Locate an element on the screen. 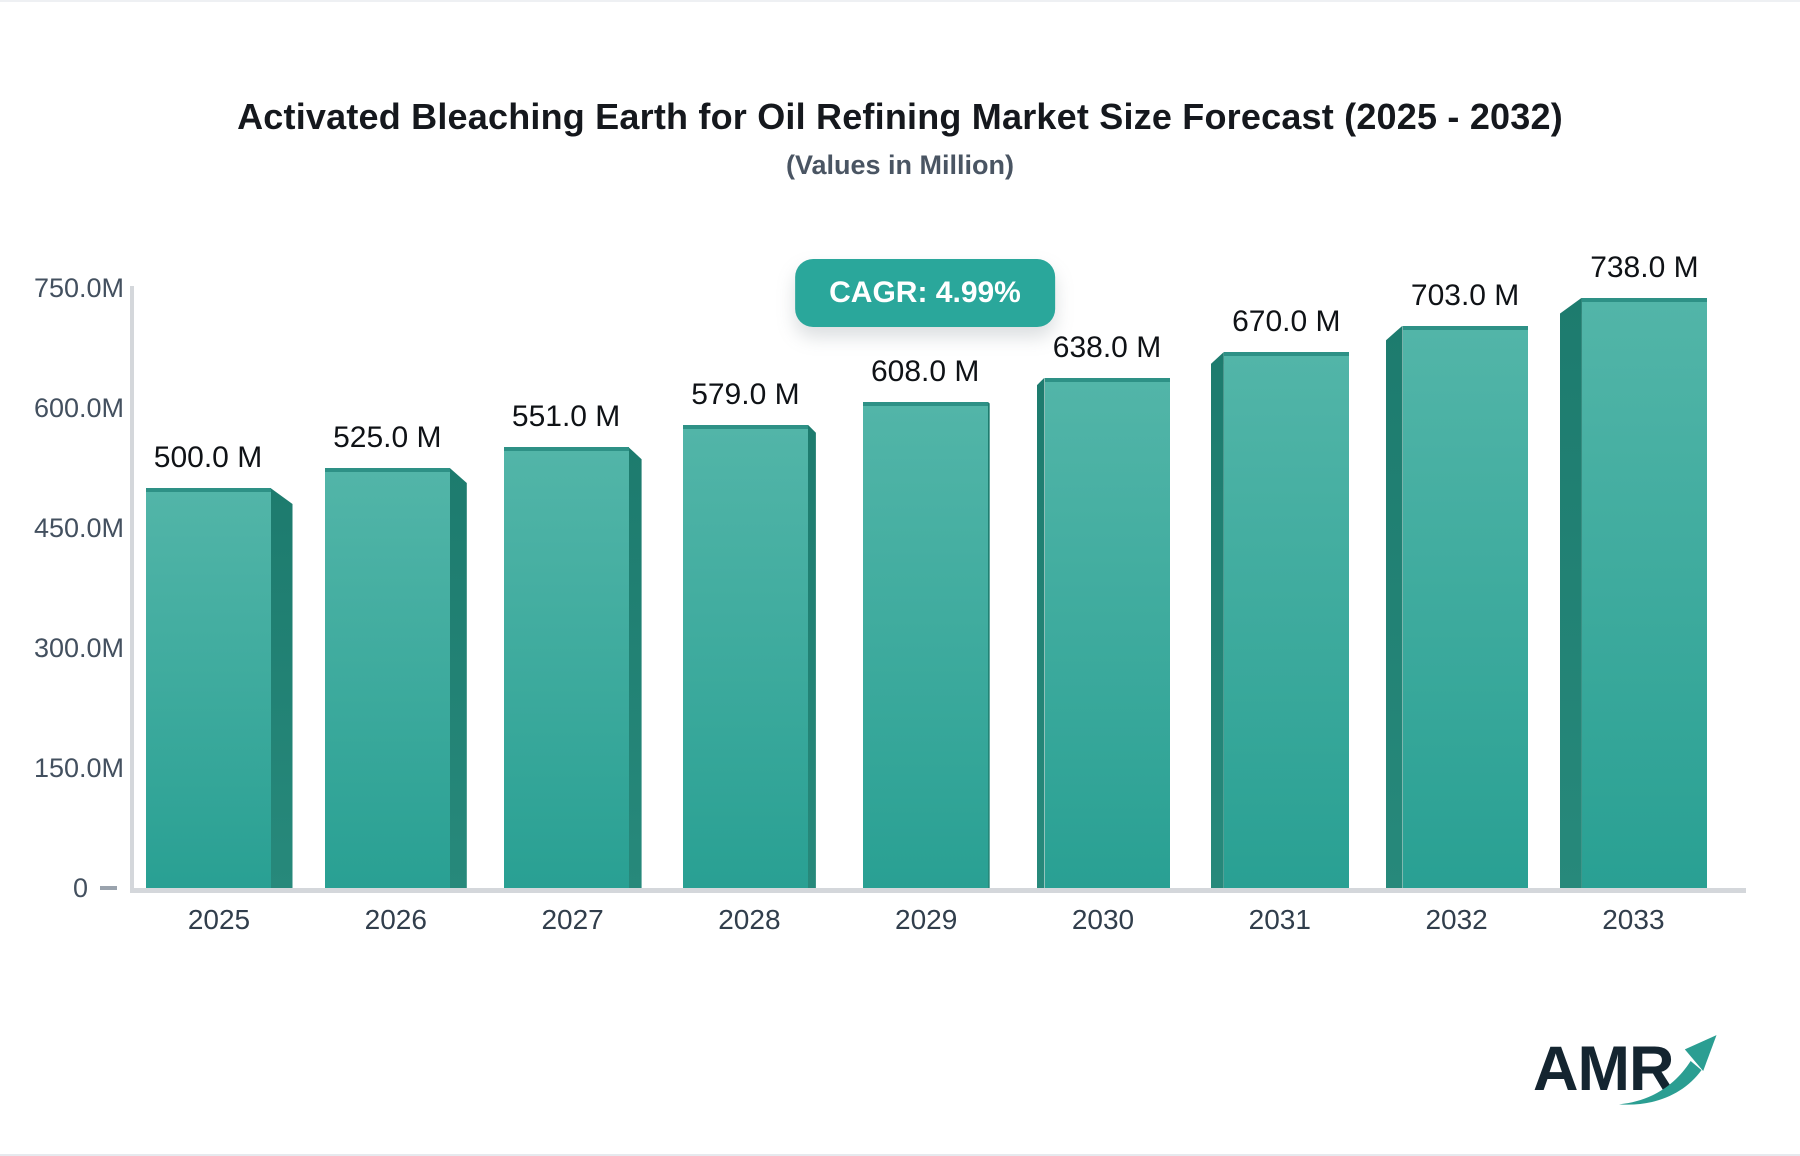 Image resolution: width=1800 pixels, height=1156 pixels. x-axis-category-label: 2033 is located at coordinates (1633, 919).